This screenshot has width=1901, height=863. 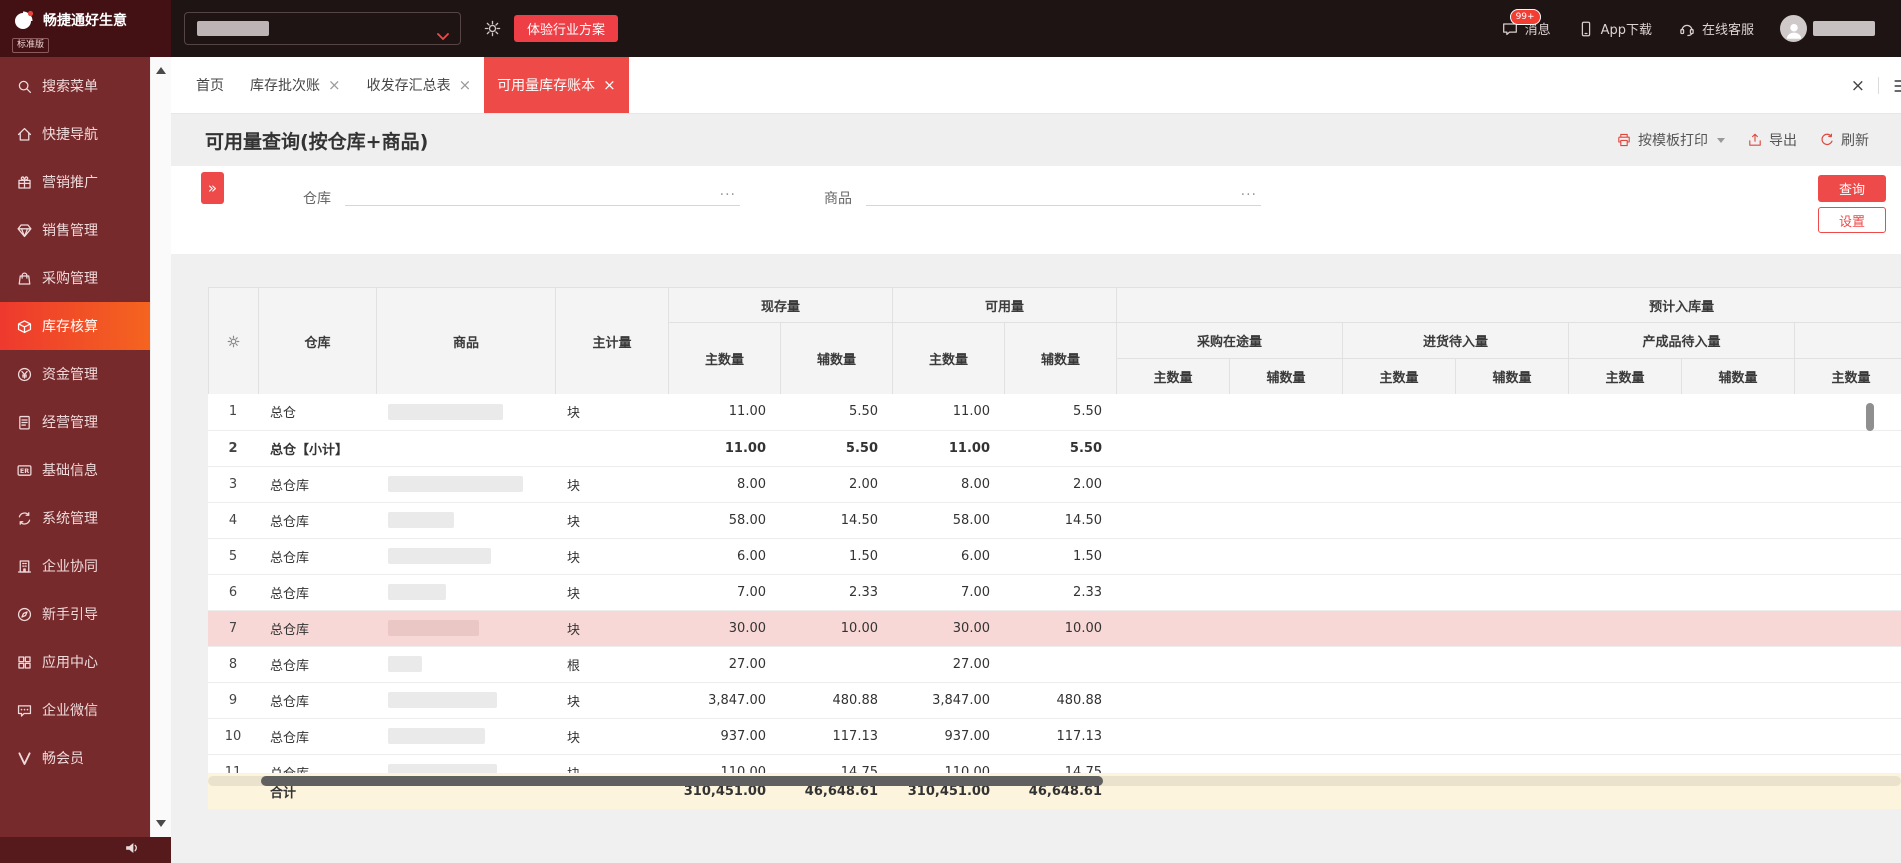 I want to click on avatar, so click(x=1793, y=28).